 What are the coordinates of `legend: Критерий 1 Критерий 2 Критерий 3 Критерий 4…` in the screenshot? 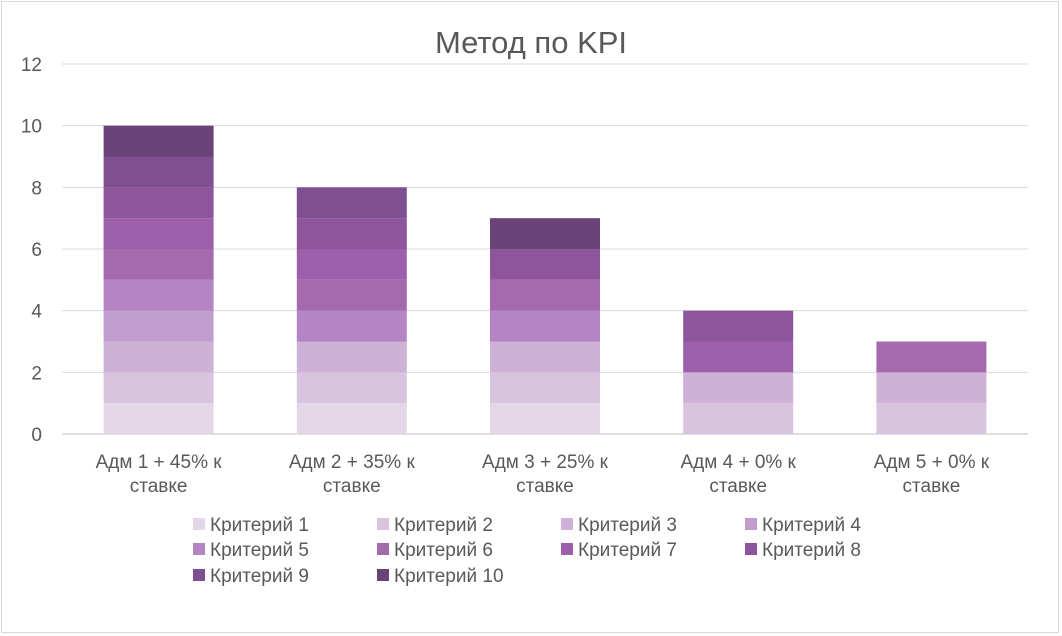 It's located at (527, 551).